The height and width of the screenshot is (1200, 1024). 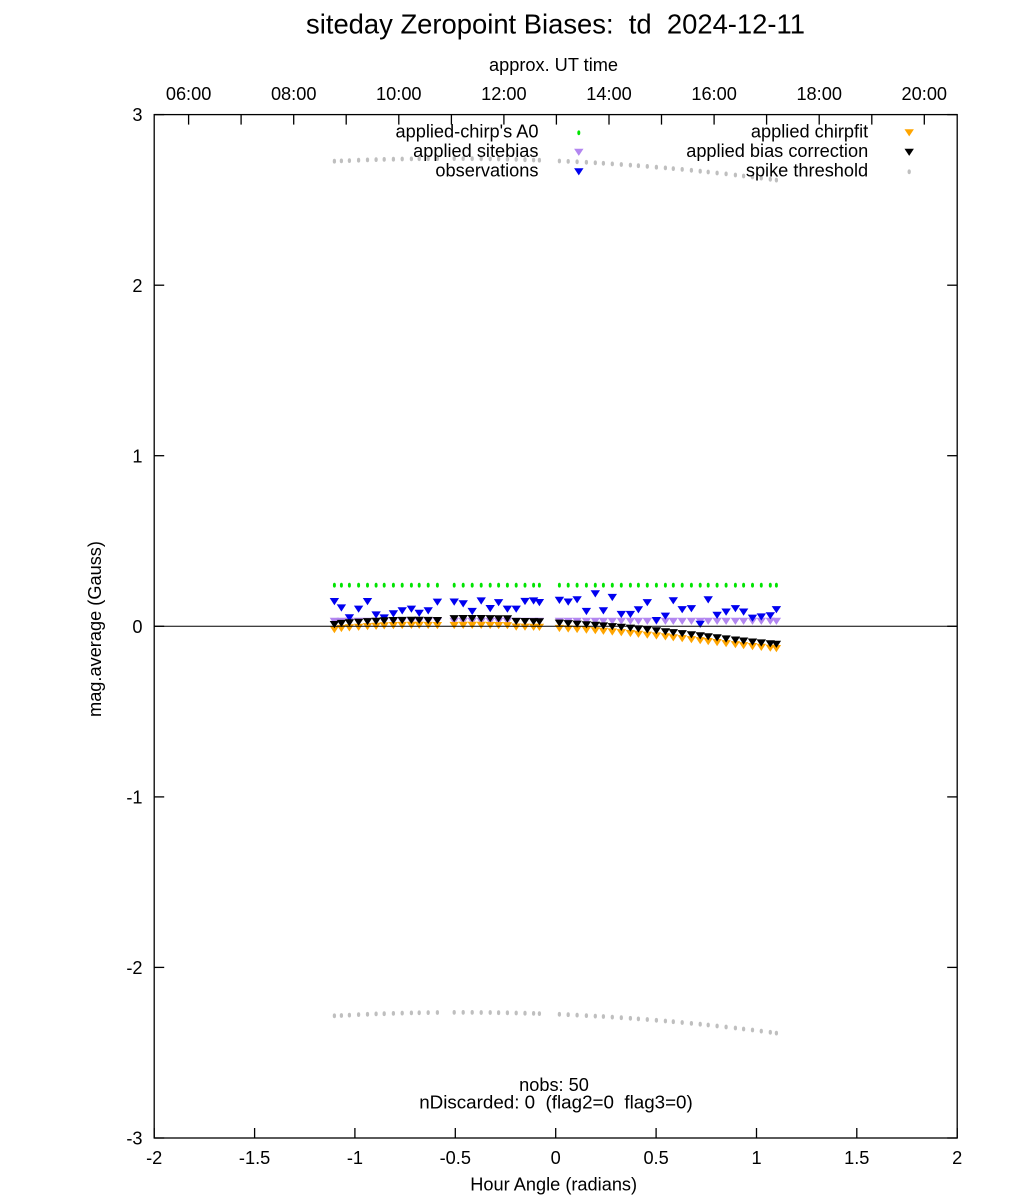 What do you see at coordinates (95, 629) in the screenshot?
I see `svg-text: mag.average (Gauss)` at bounding box center [95, 629].